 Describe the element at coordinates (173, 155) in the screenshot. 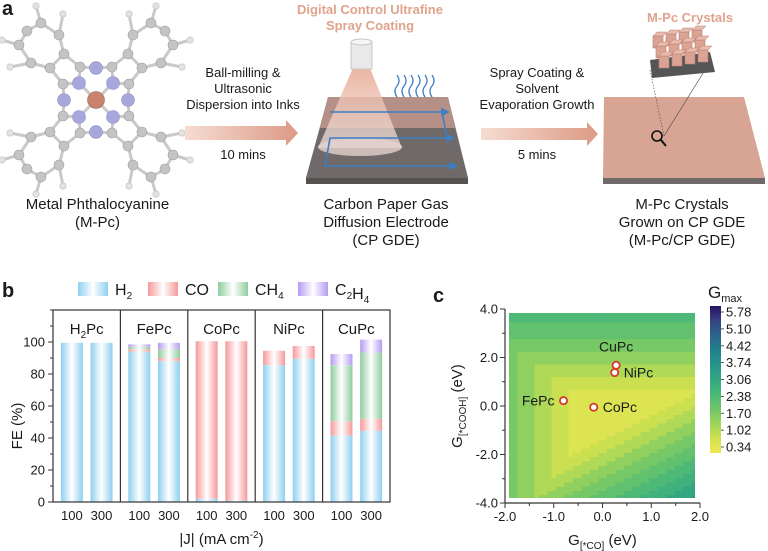

I see `carbon-atom` at that location.